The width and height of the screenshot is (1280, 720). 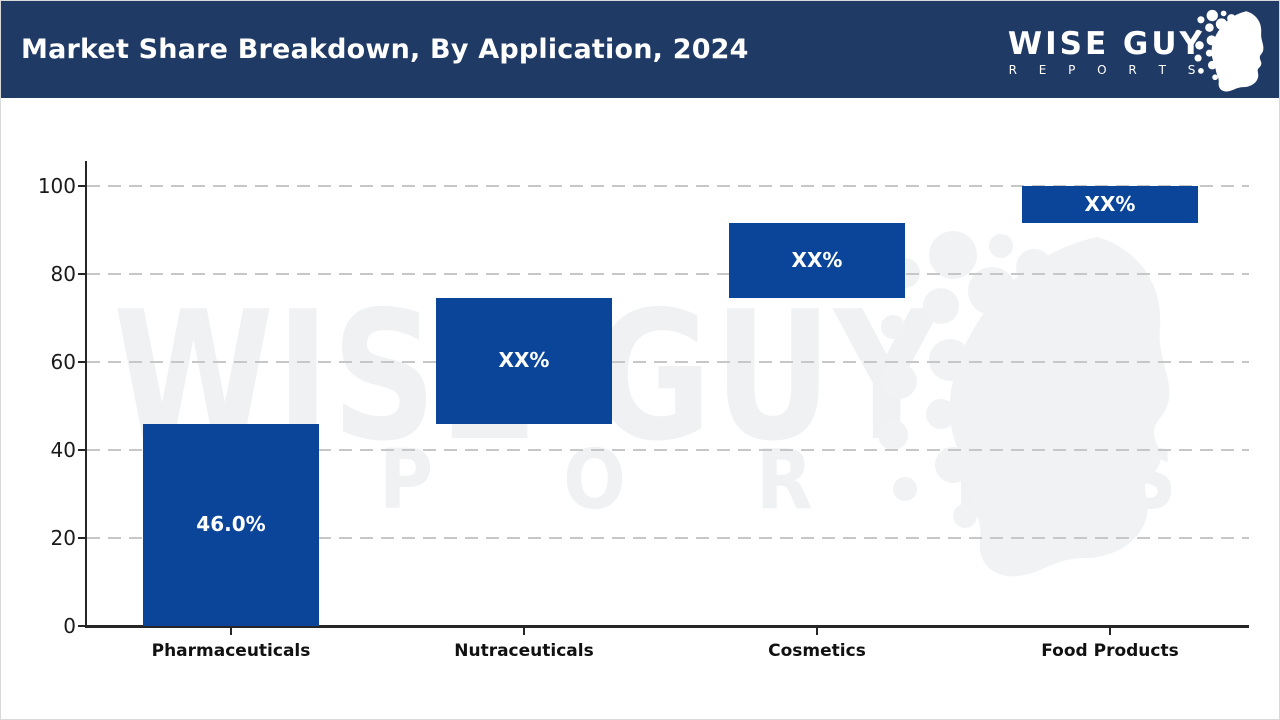 I want to click on x-axis-tick-cosmetics, so click(x=817, y=630).